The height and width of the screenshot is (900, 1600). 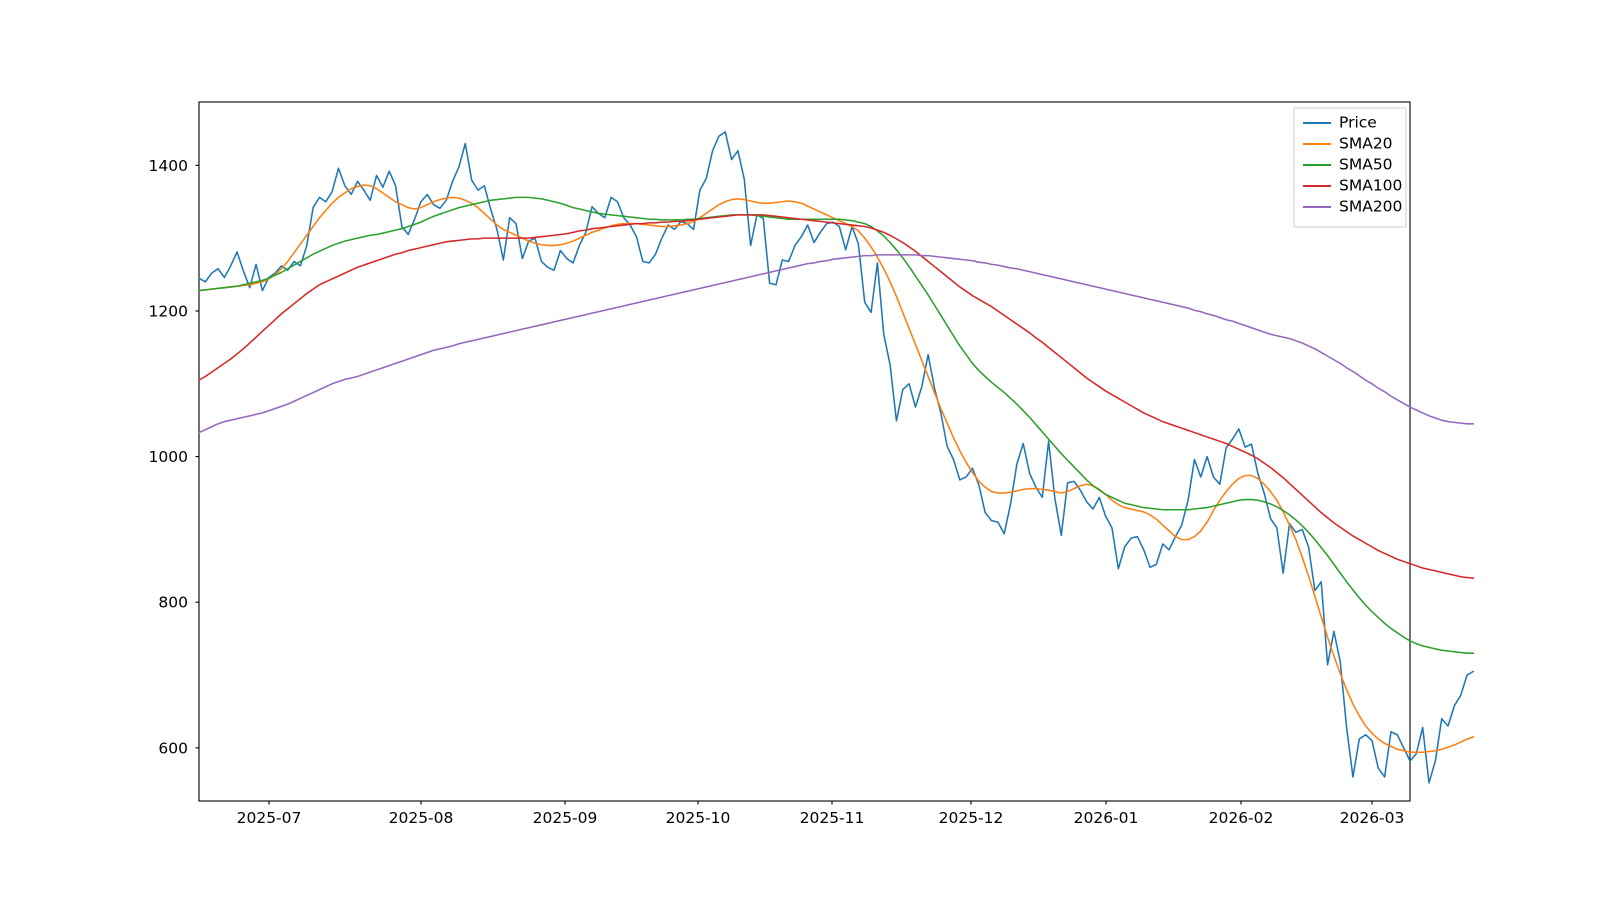 What do you see at coordinates (1372, 818) in the screenshot?
I see `x-tick-label: 2026-03` at bounding box center [1372, 818].